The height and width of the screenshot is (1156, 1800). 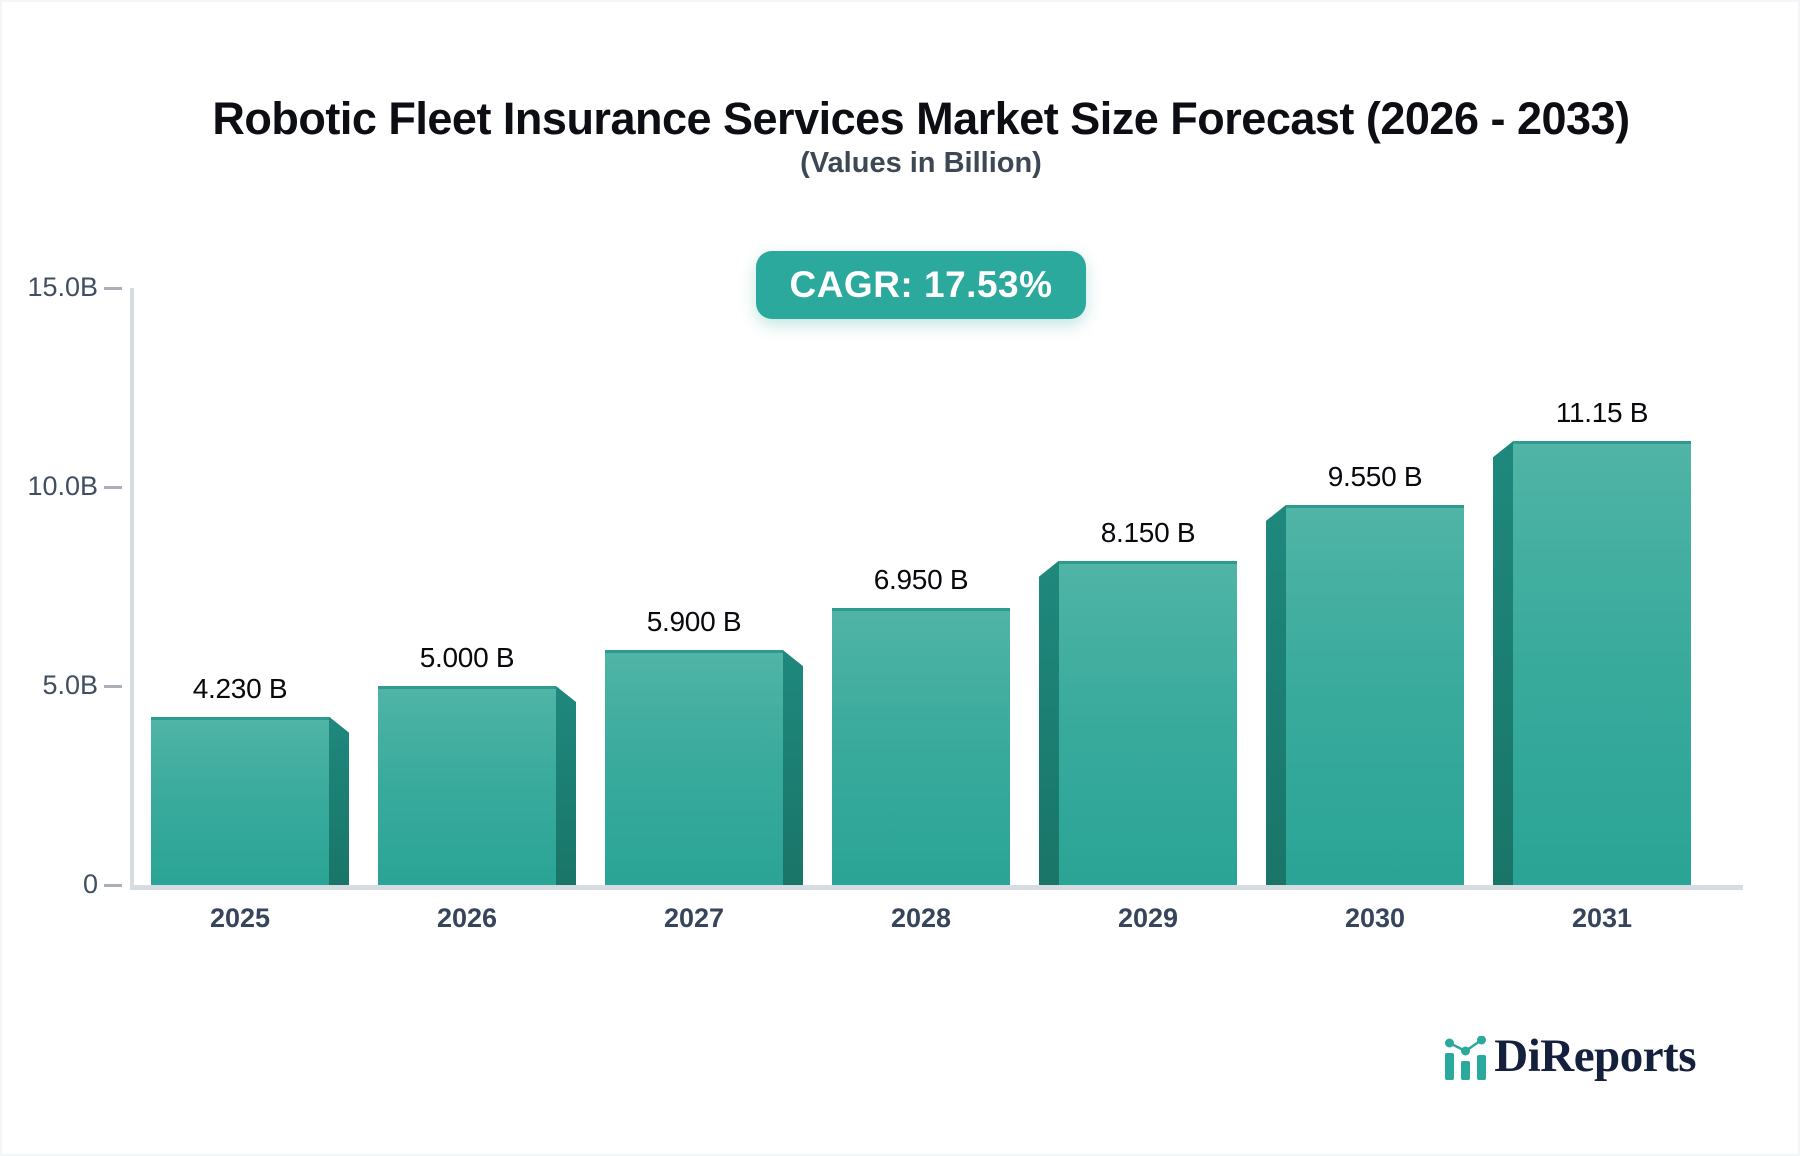 What do you see at coordinates (1148, 918) in the screenshot?
I see `x-axis-label: 2029` at bounding box center [1148, 918].